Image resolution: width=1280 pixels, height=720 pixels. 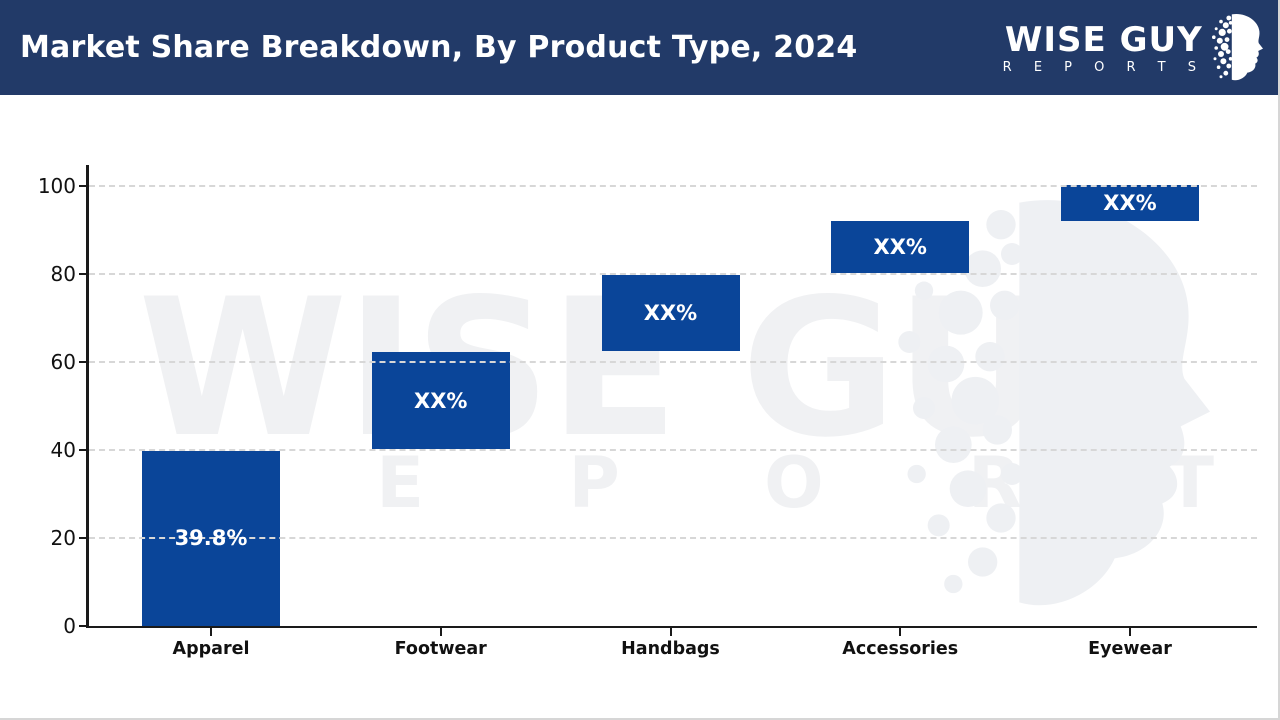 What do you see at coordinates (211, 538) in the screenshot?
I see `bar-value-label: 39.8%` at bounding box center [211, 538].